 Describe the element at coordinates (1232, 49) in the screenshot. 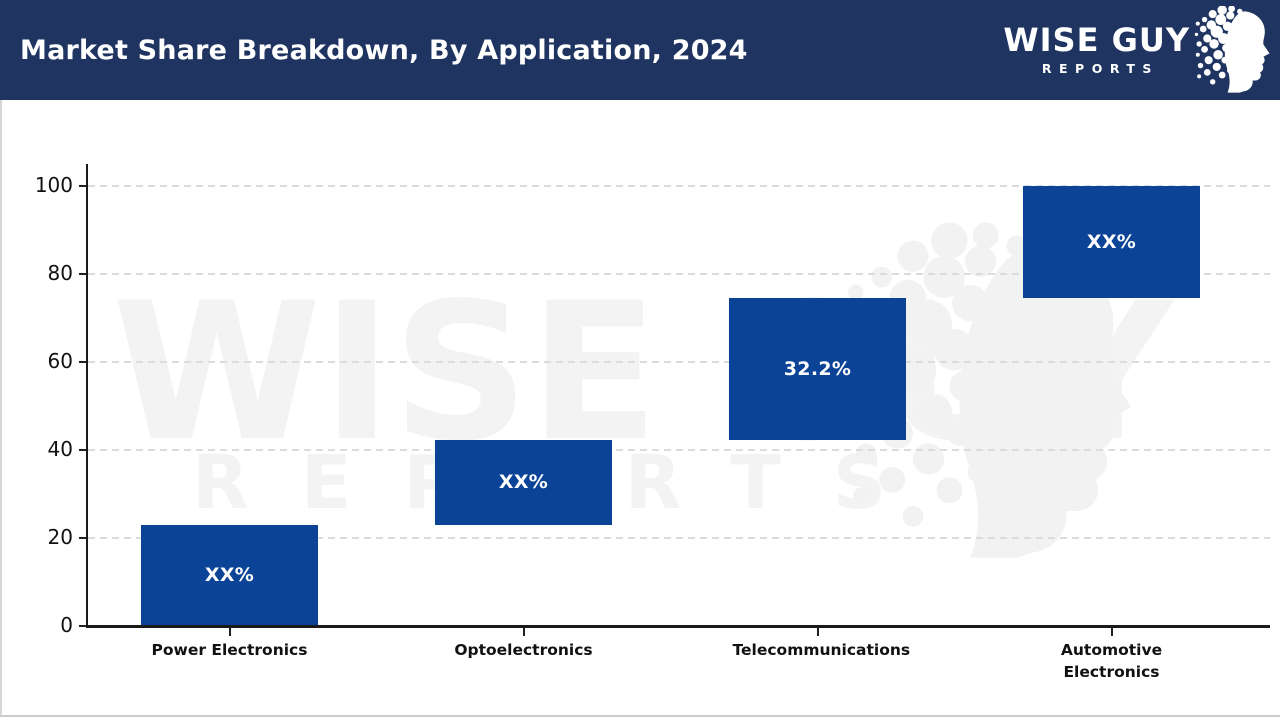

I see `wiseguy-face-icon` at that location.